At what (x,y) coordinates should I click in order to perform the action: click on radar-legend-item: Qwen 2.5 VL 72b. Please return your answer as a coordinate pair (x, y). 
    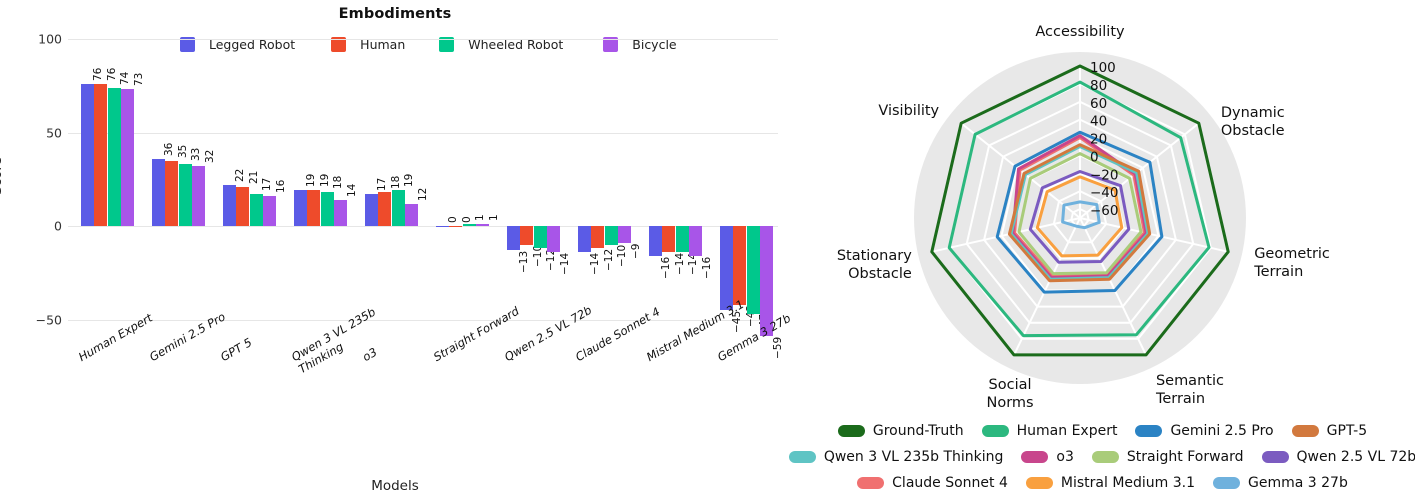
    Looking at the image, I should click on (1338, 457).